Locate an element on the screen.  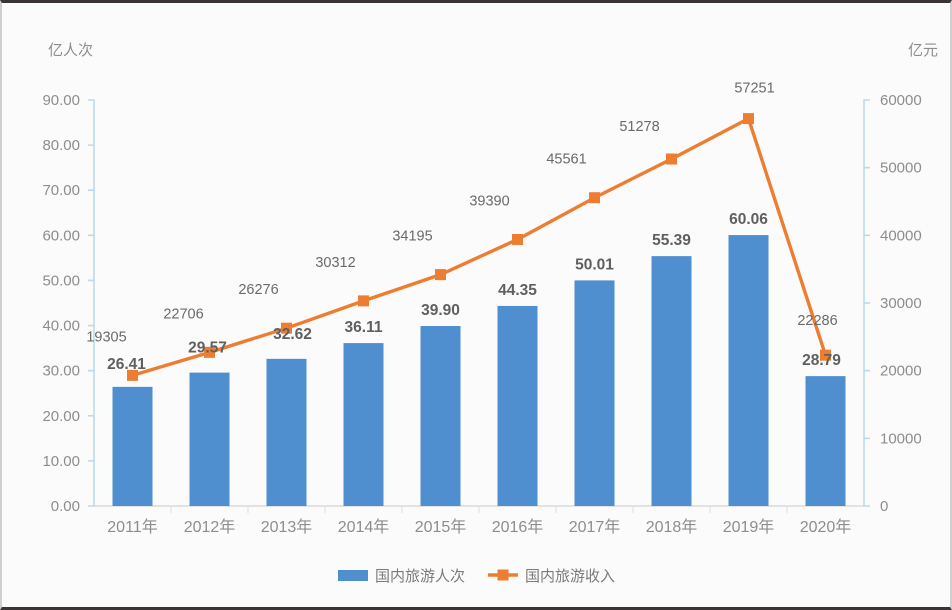
legend-line-marker-icon is located at coordinates (503, 575).